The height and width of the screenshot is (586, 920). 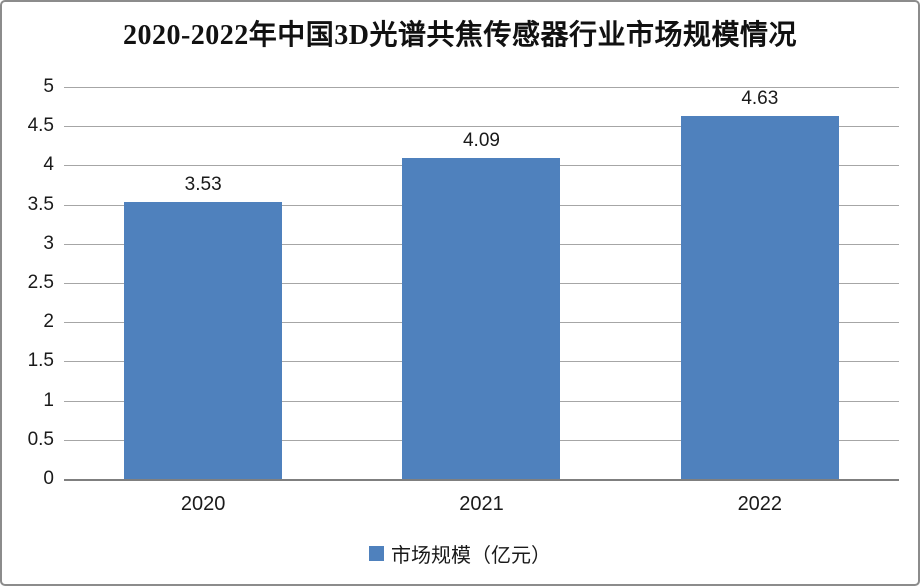 I want to click on legend-swatch-icon, so click(x=376, y=553).